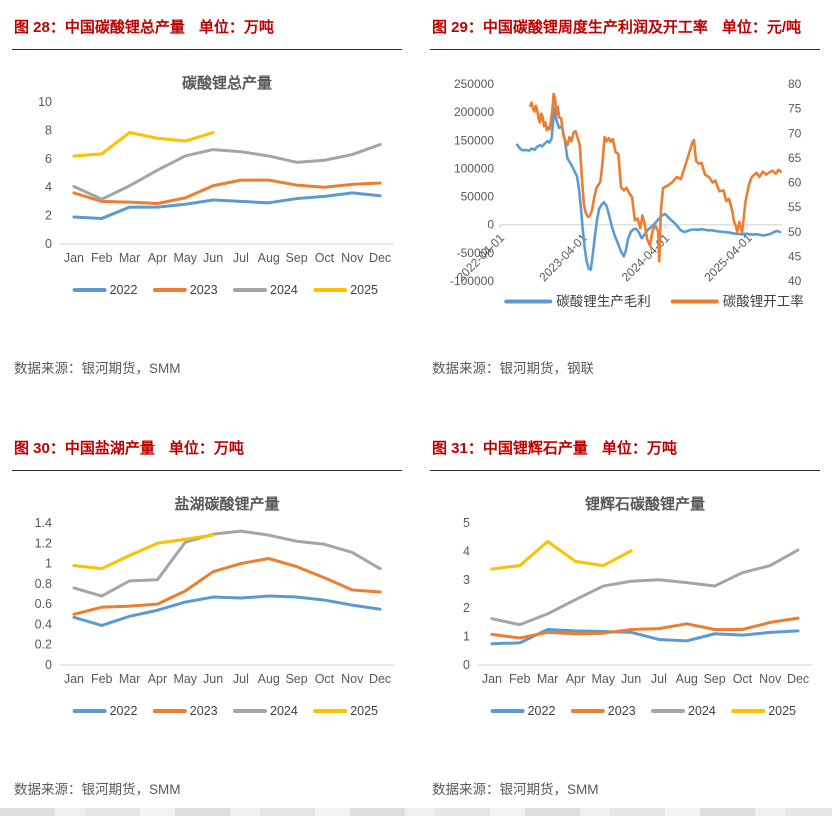 The width and height of the screenshot is (832, 816). What do you see at coordinates (48, 159) in the screenshot?
I see `svg-text: 6` at bounding box center [48, 159].